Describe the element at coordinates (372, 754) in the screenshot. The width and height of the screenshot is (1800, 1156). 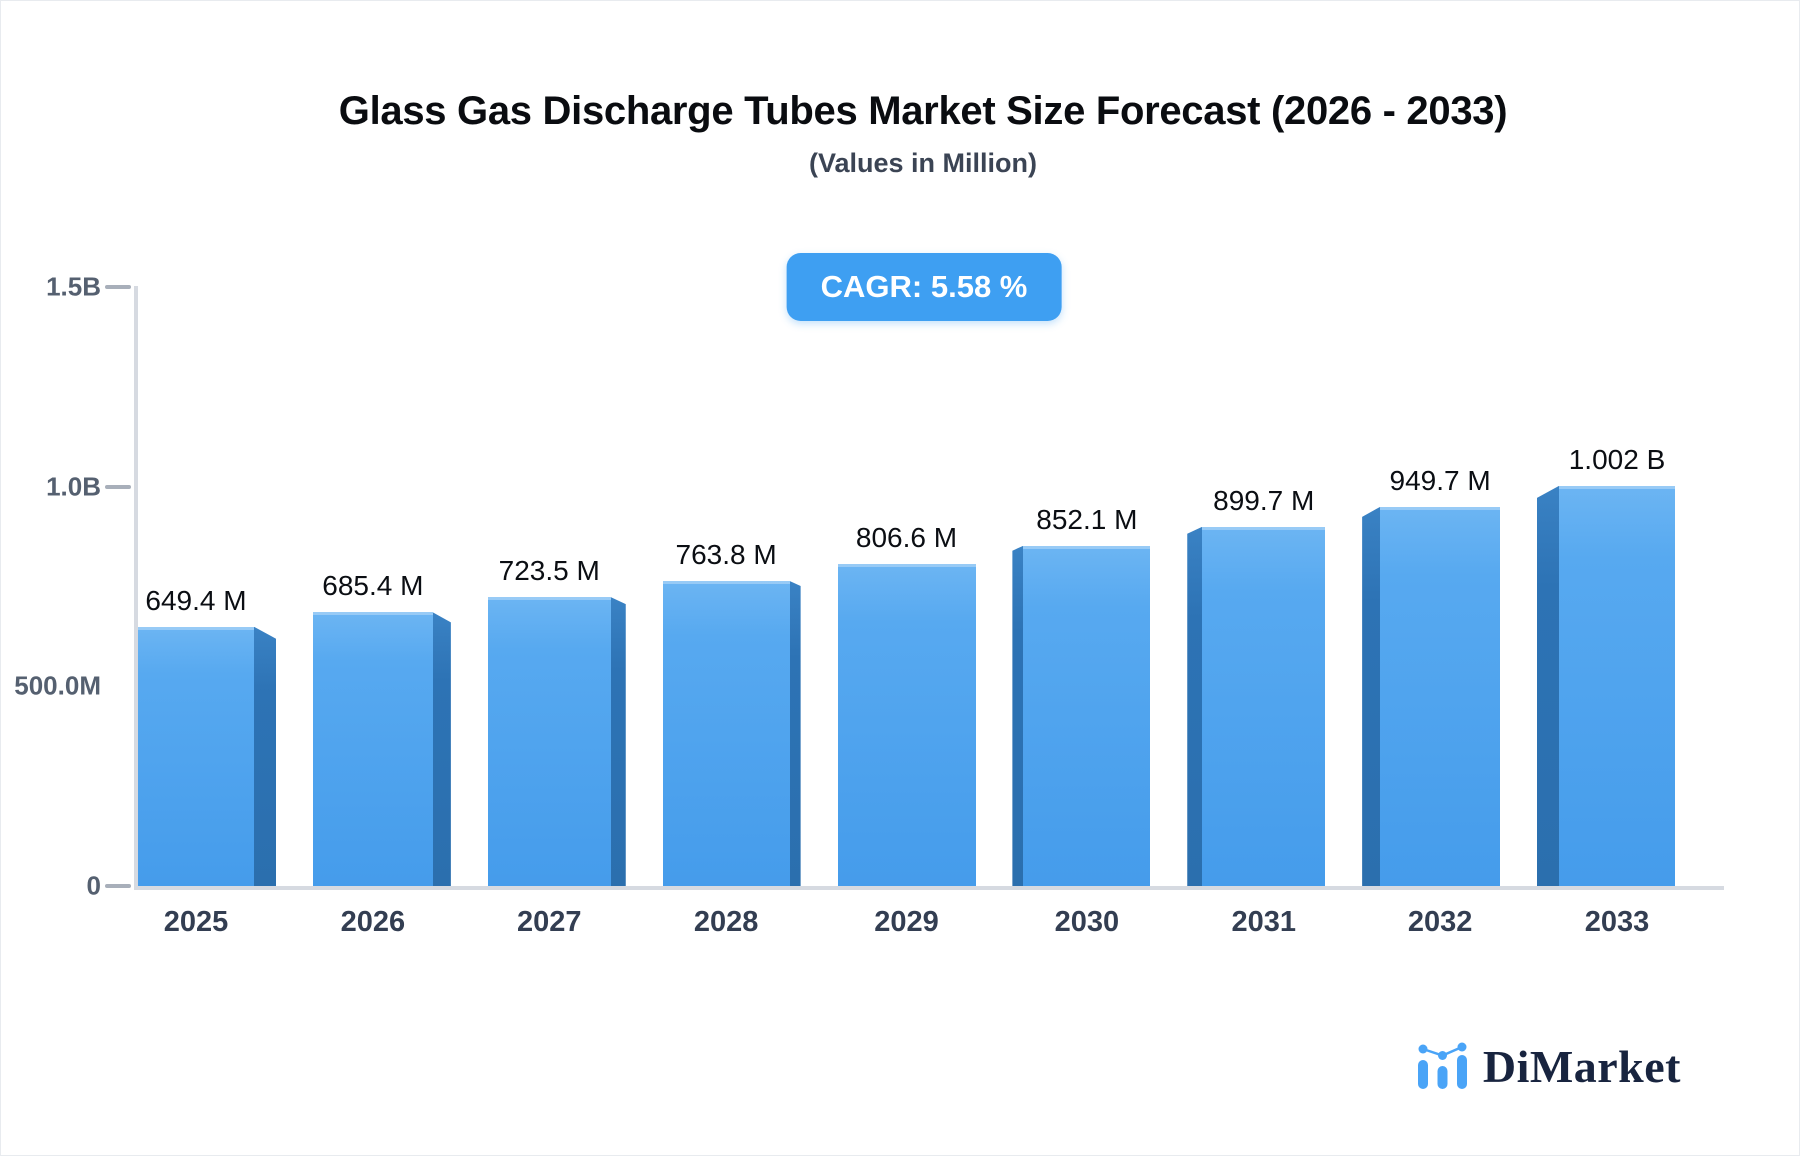
I see `bar-face-2026: 685.4 M 2026` at that location.